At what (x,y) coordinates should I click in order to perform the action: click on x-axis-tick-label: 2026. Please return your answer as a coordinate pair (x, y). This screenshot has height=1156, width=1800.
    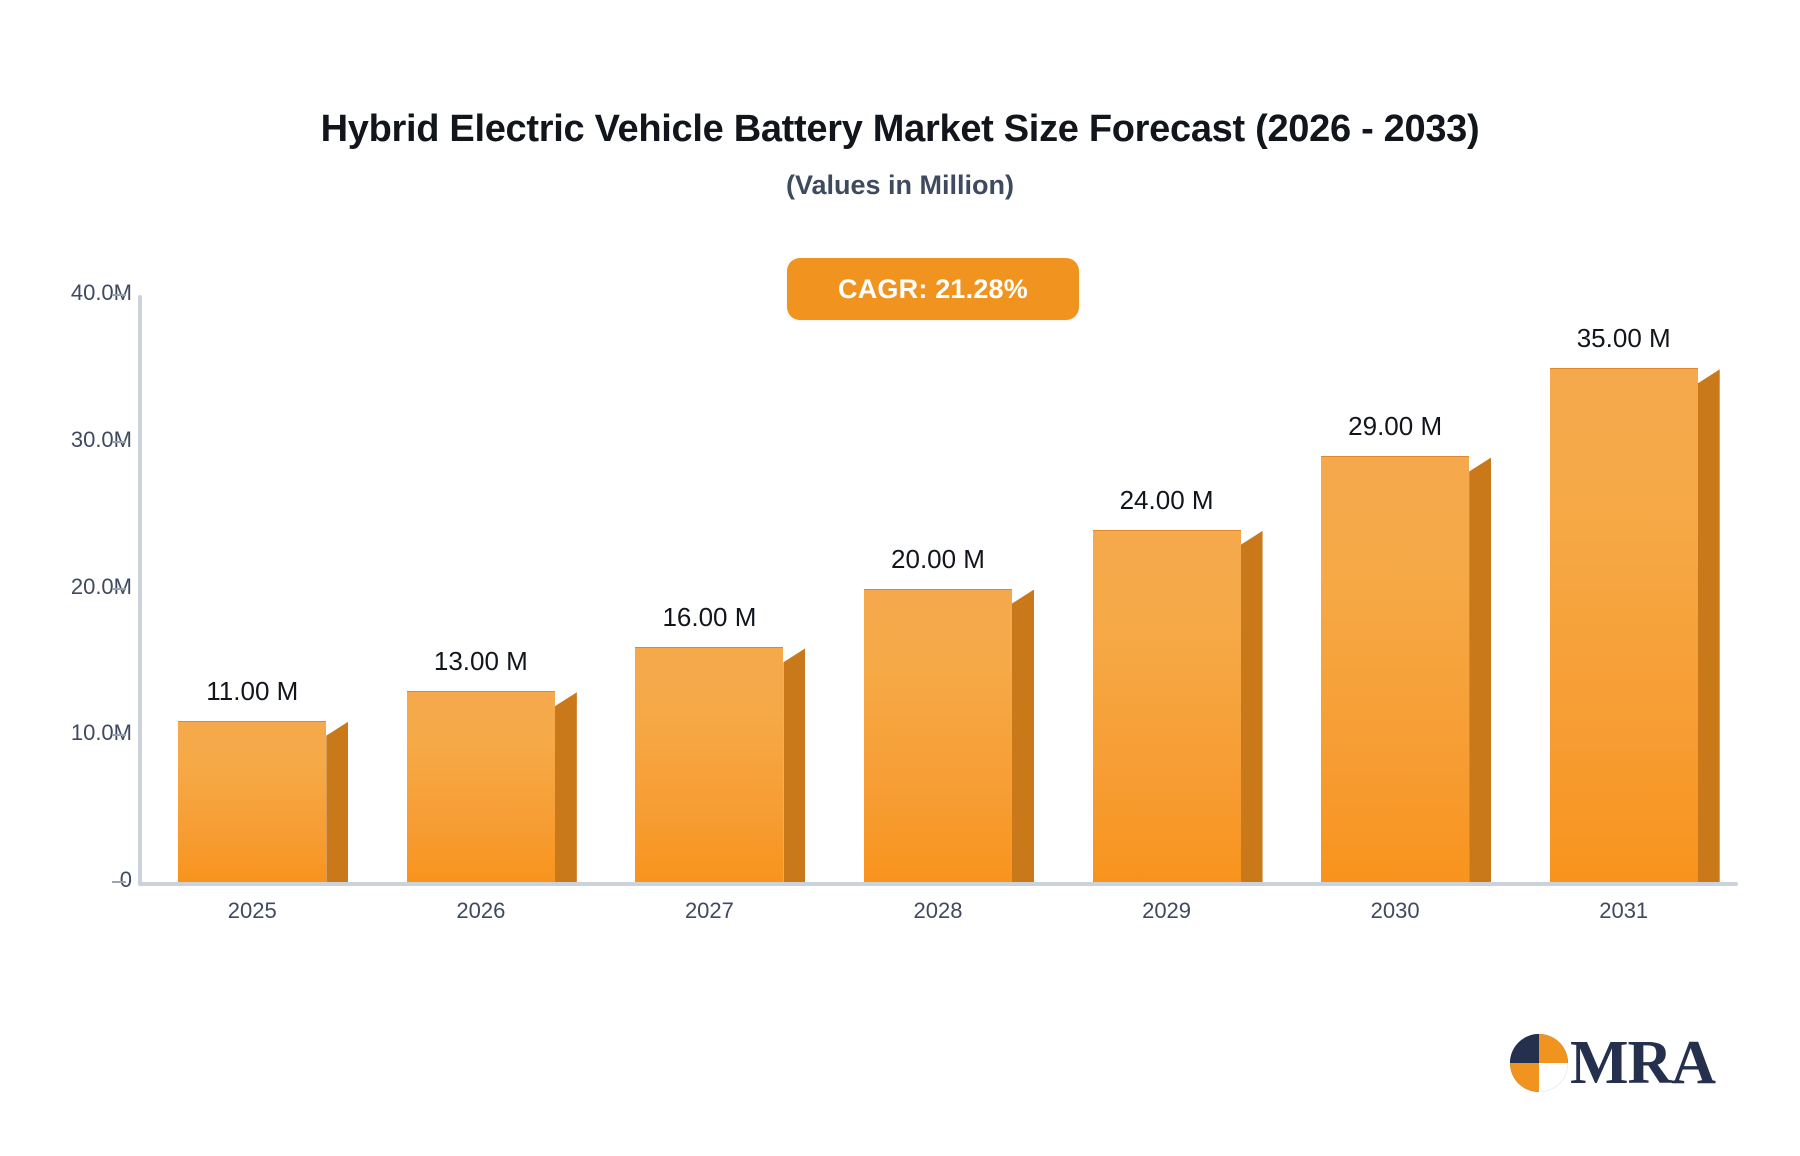
    Looking at the image, I should click on (481, 910).